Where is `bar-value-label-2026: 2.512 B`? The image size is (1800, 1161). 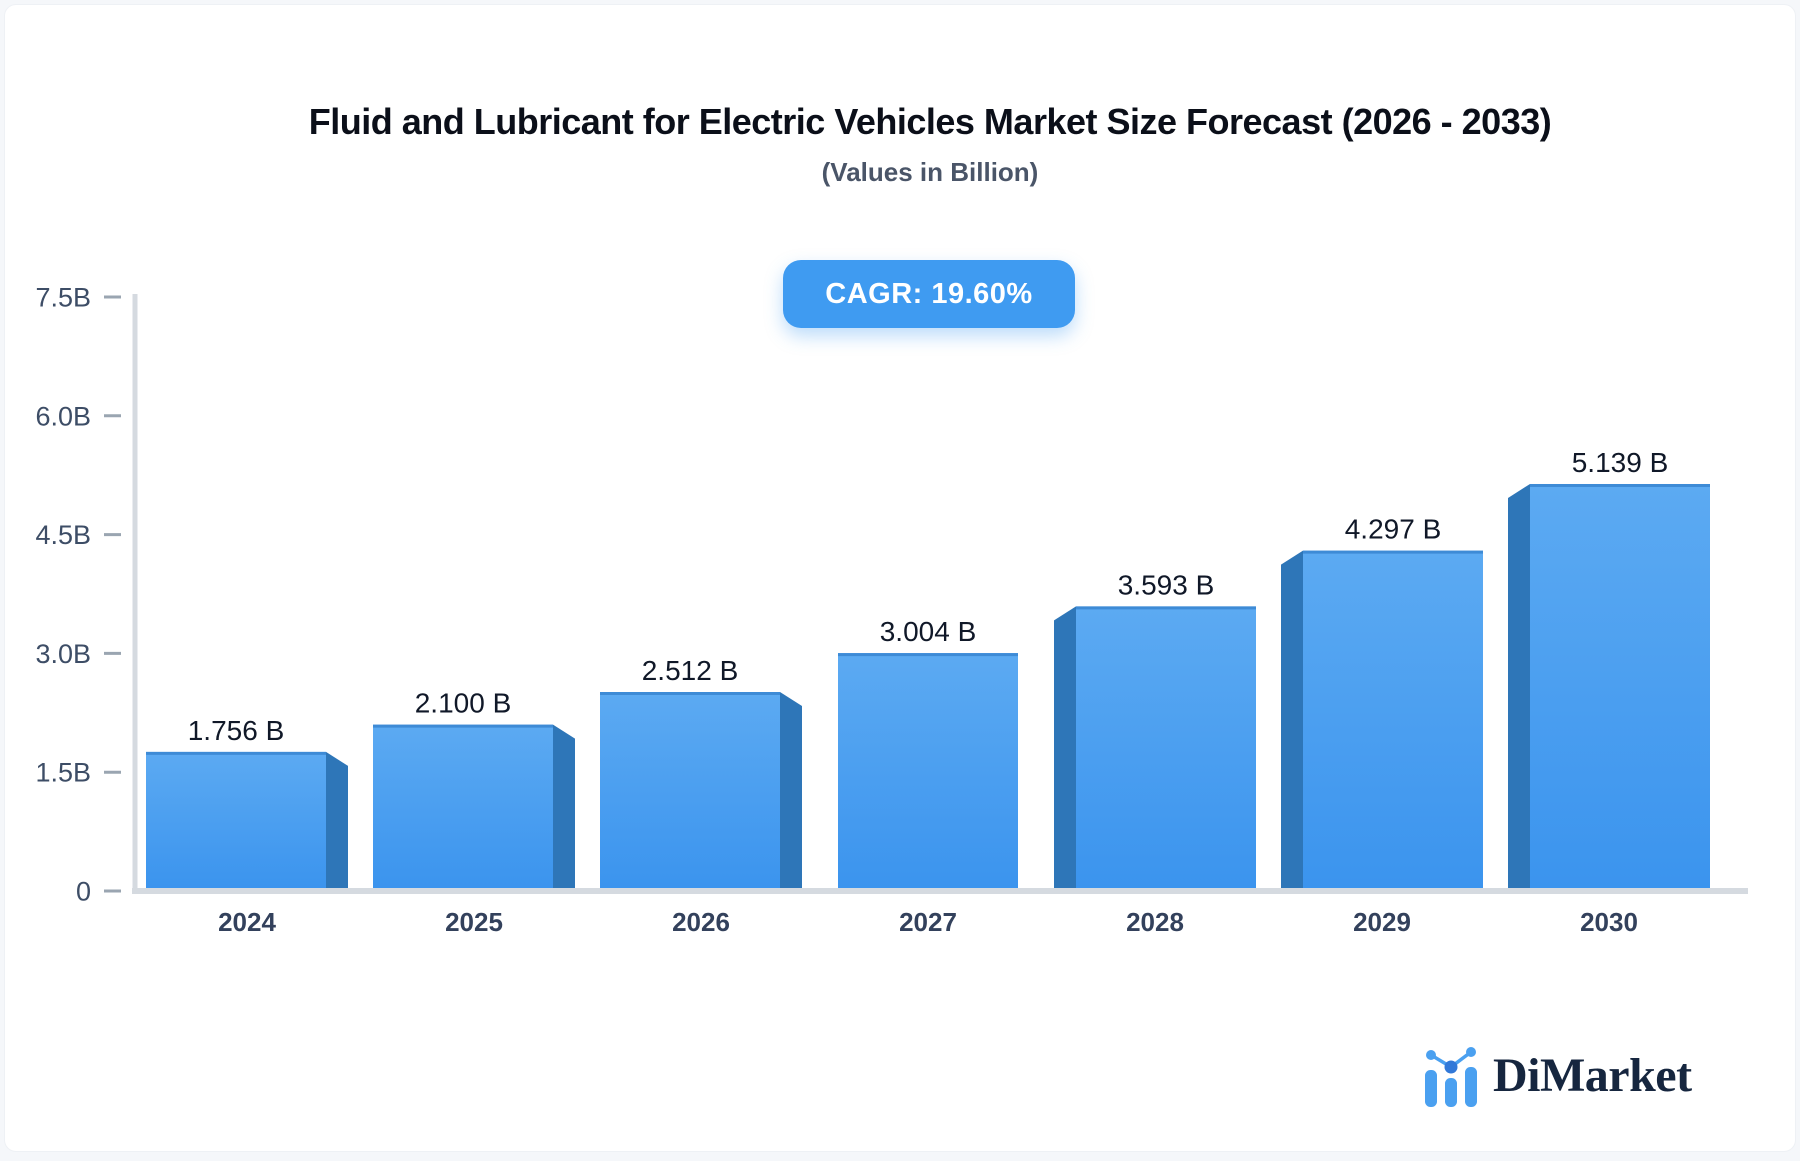 bar-value-label-2026: 2.512 B is located at coordinates (690, 670).